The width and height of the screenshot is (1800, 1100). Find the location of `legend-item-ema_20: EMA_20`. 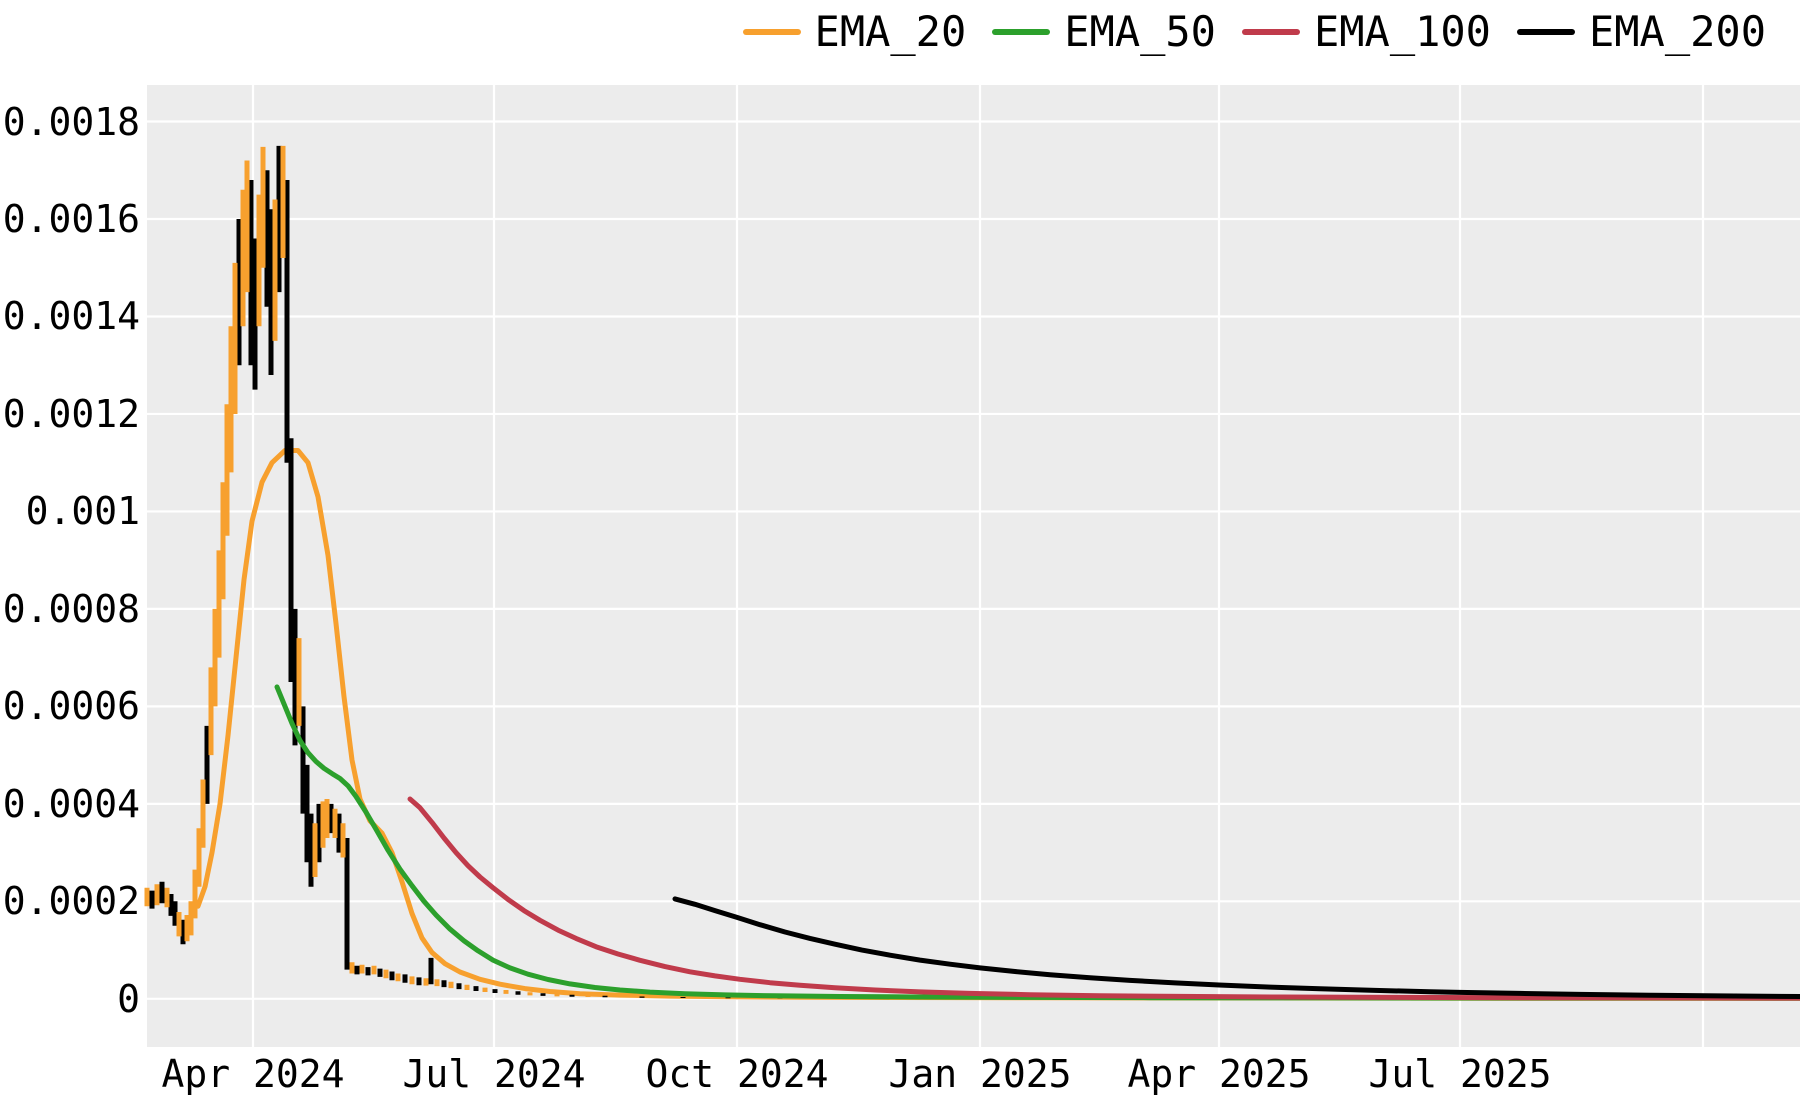

legend-item-ema_20: EMA_20 is located at coordinates (854, 32).